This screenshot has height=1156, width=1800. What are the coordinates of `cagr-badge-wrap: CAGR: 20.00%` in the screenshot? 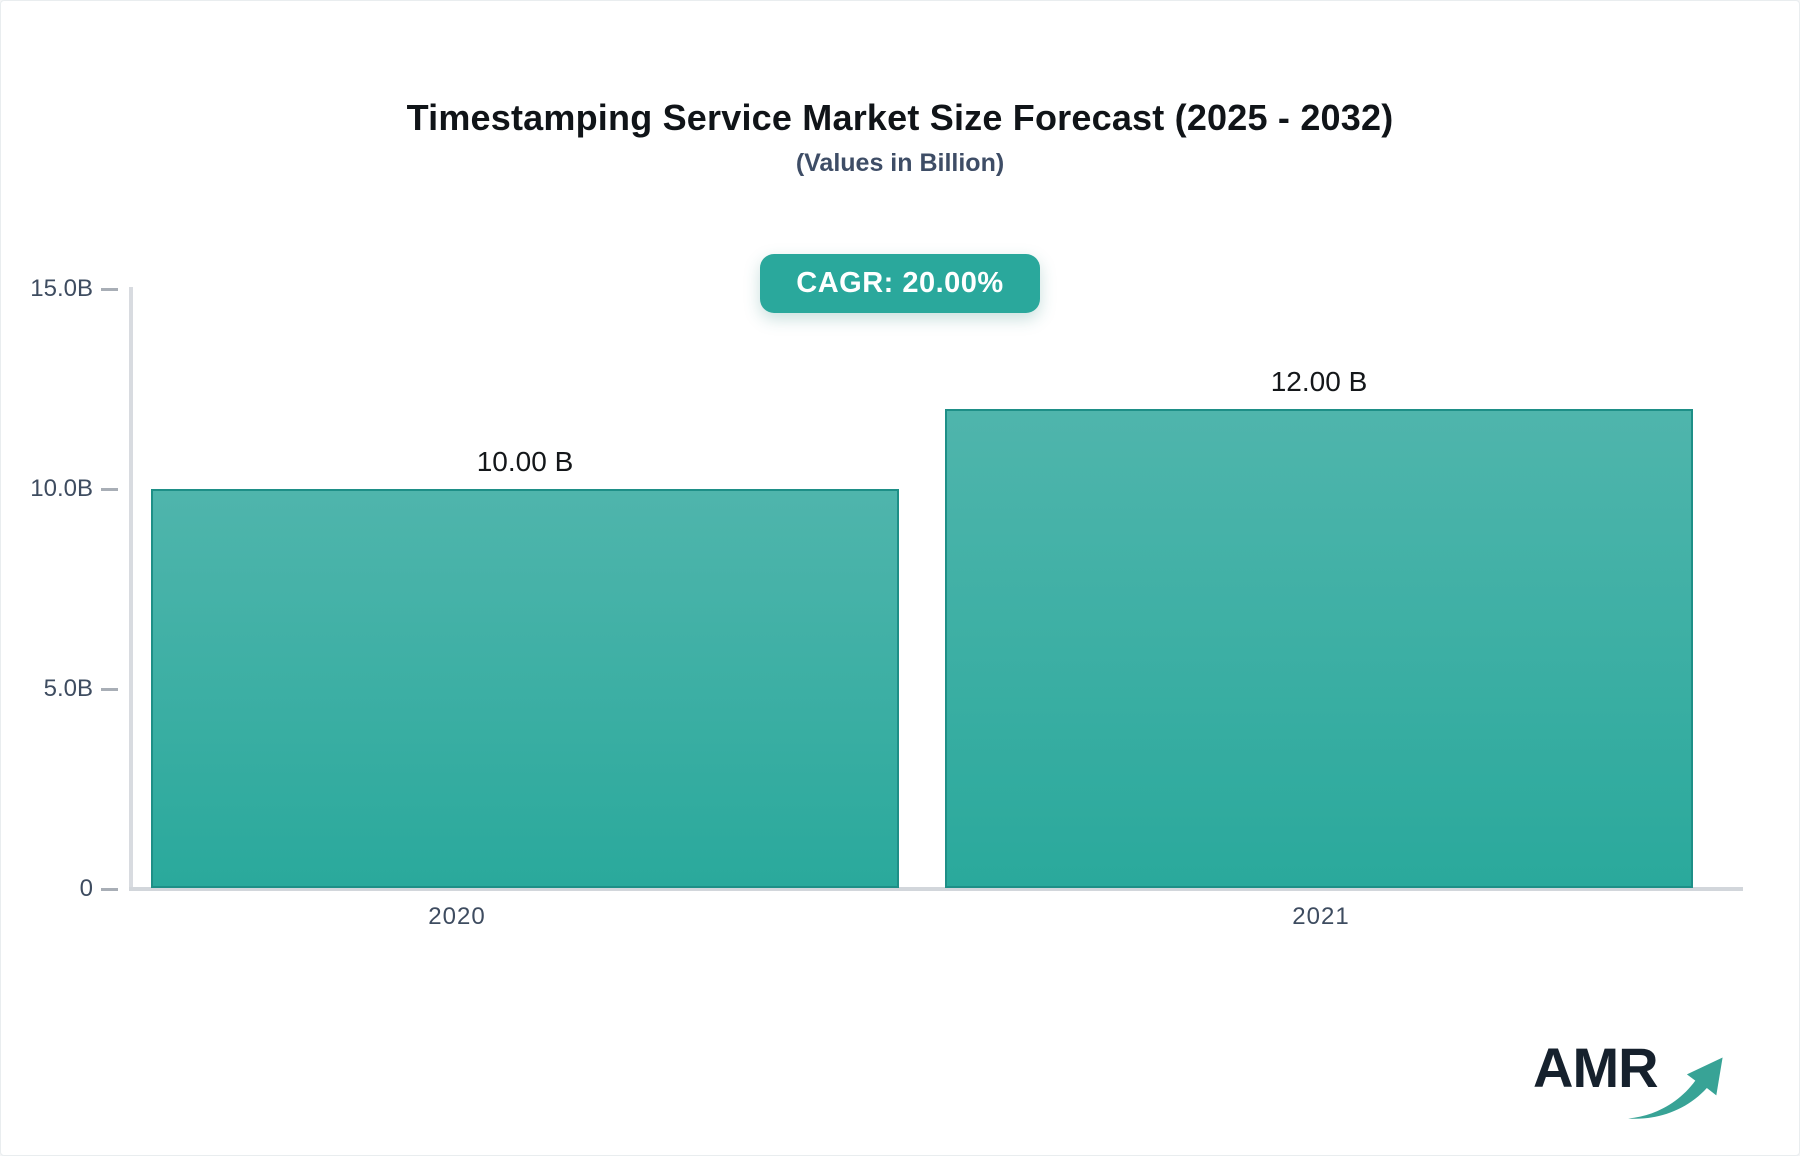 It's located at (900, 283).